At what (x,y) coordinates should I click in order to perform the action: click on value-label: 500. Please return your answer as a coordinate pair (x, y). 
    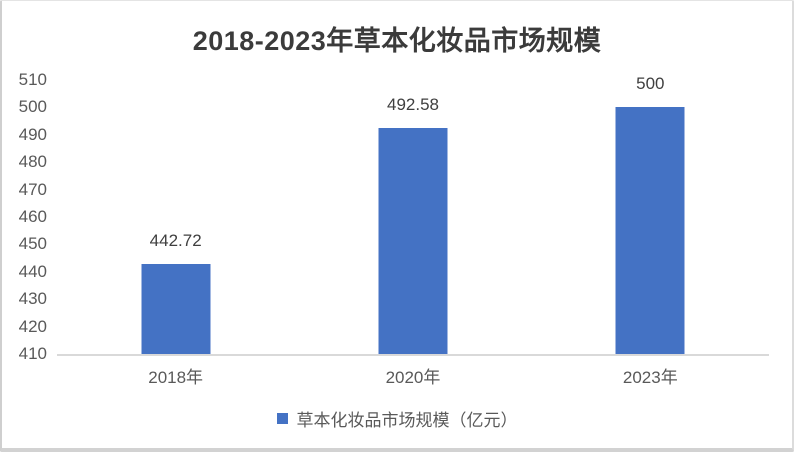
    Looking at the image, I should click on (650, 84).